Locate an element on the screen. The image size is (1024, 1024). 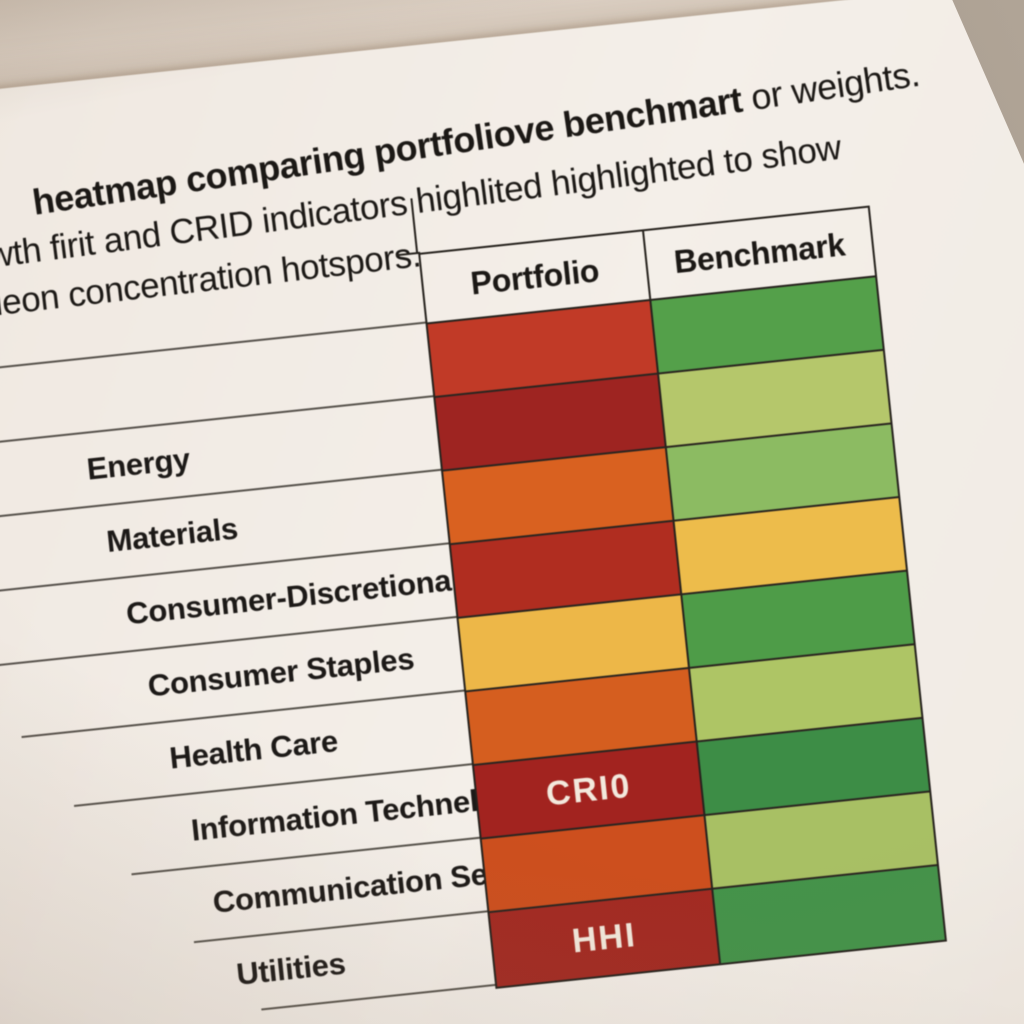
cell-annotation-hhi: HHI is located at coordinates (604, 938).